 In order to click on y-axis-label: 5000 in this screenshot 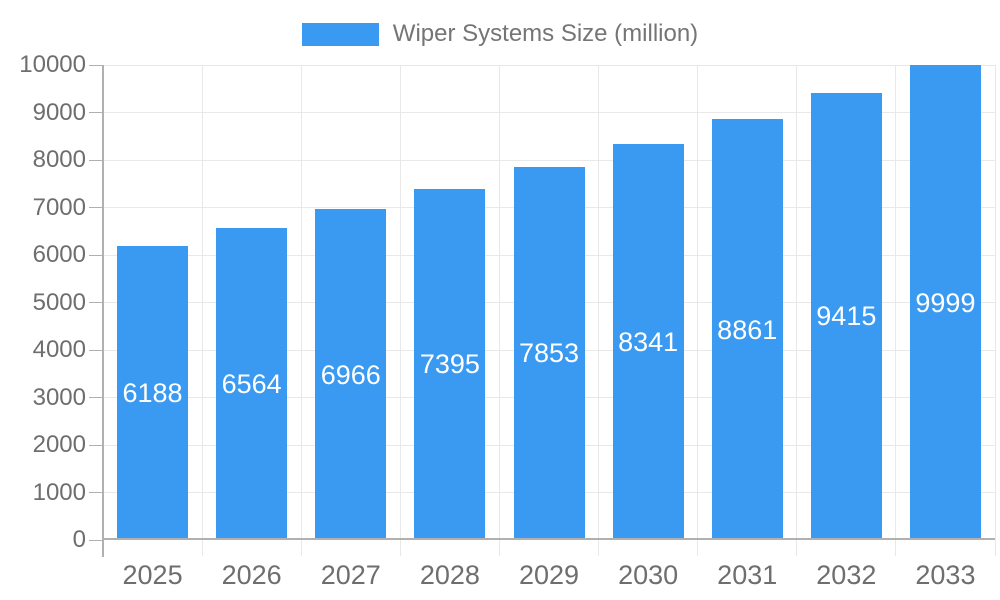, I will do `click(59, 302)`.